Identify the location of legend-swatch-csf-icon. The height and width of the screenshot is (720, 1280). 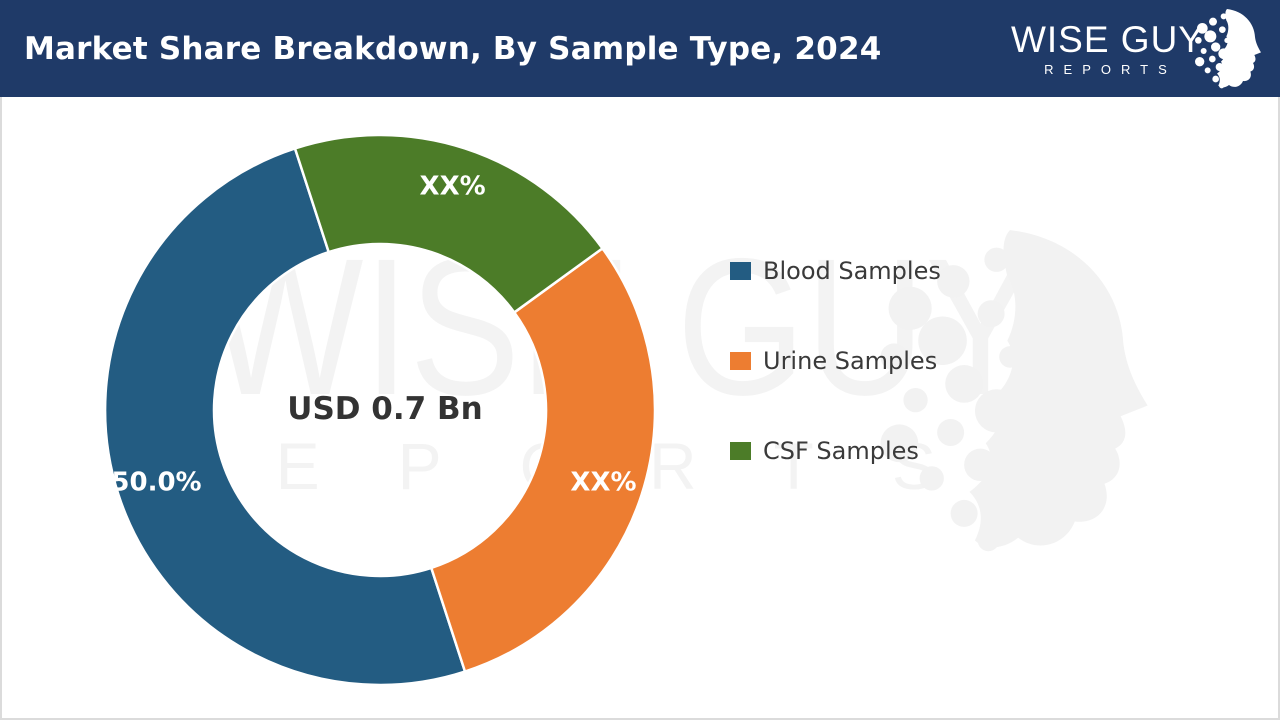
(740, 451).